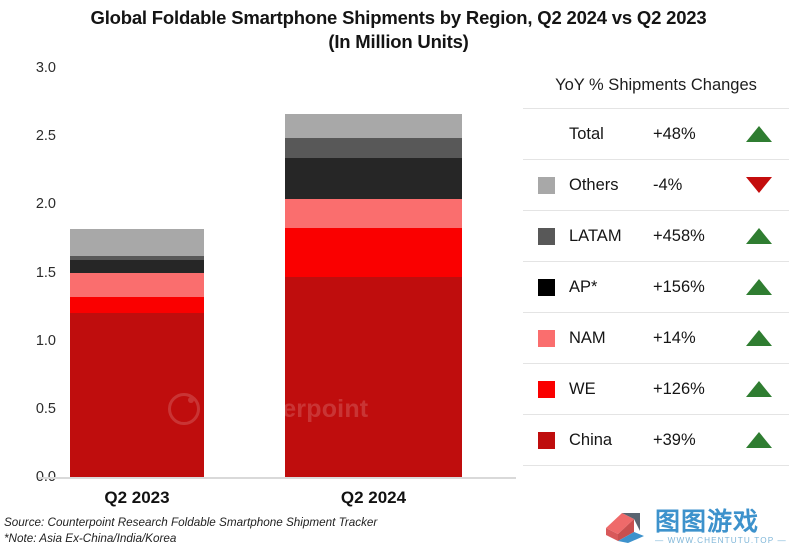 This screenshot has height=553, width=797. Describe the element at coordinates (45, 136) in the screenshot. I see `y-axis-tick-2-5: 2.5` at that location.